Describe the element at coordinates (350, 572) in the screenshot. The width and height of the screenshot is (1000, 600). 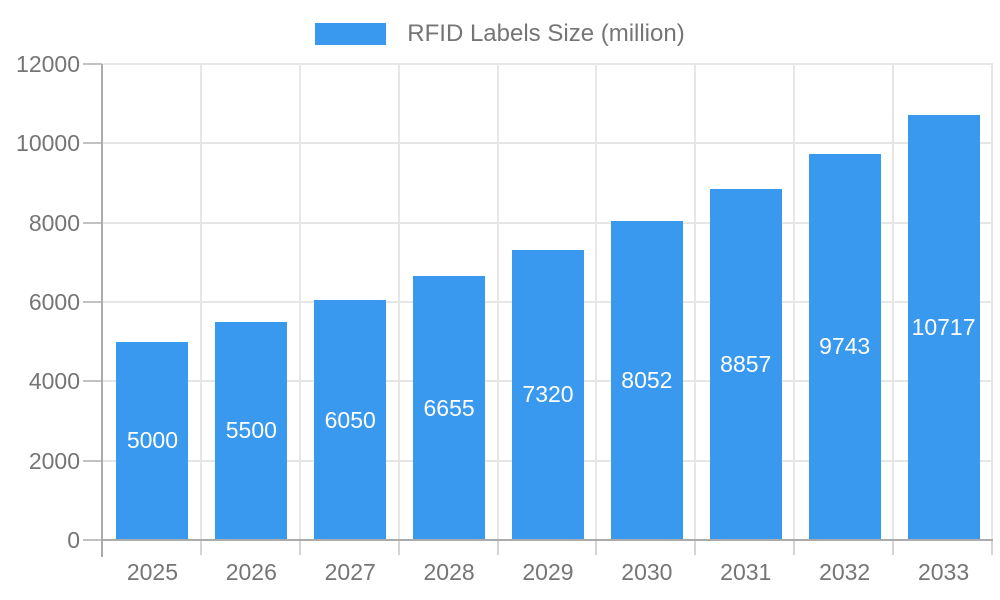
I see `x-axis-tick-label: 2027` at that location.